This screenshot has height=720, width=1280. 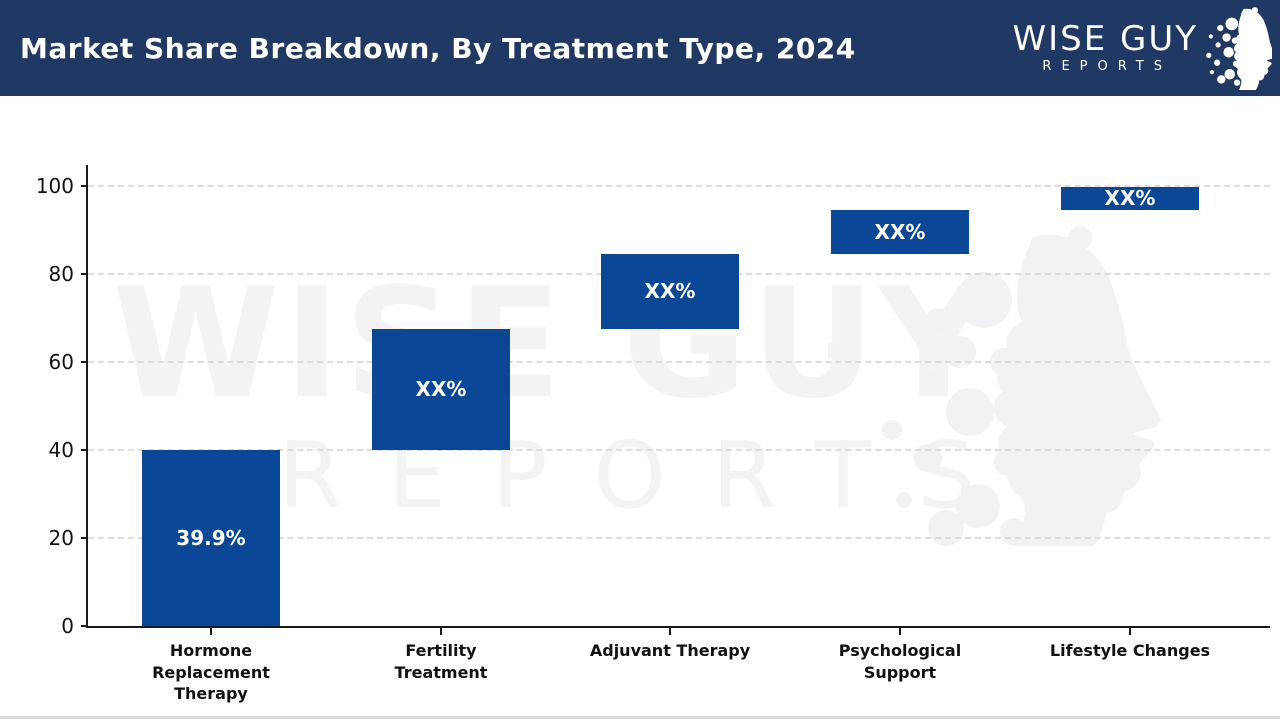 I want to click on bar-lifestyle-changes: XX%, so click(x=1130, y=198).